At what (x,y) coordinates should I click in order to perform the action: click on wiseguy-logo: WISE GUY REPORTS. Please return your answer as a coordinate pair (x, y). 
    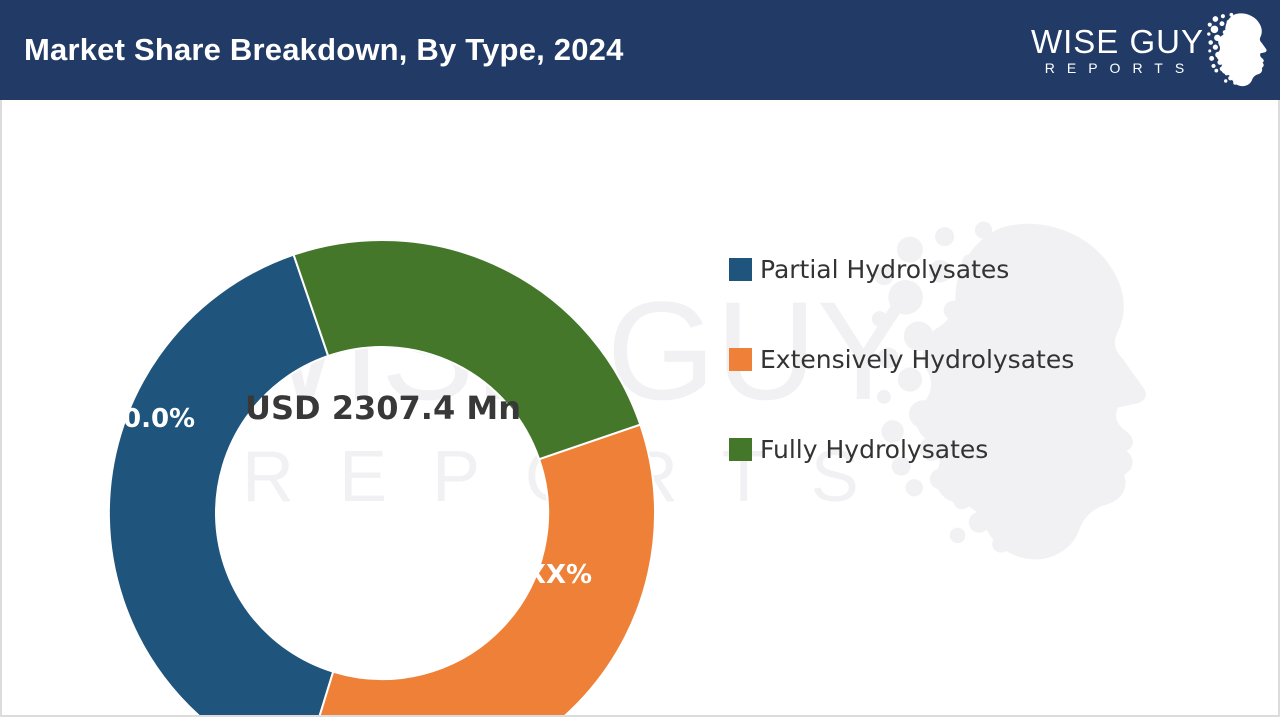
    Looking at the image, I should click on (1149, 50).